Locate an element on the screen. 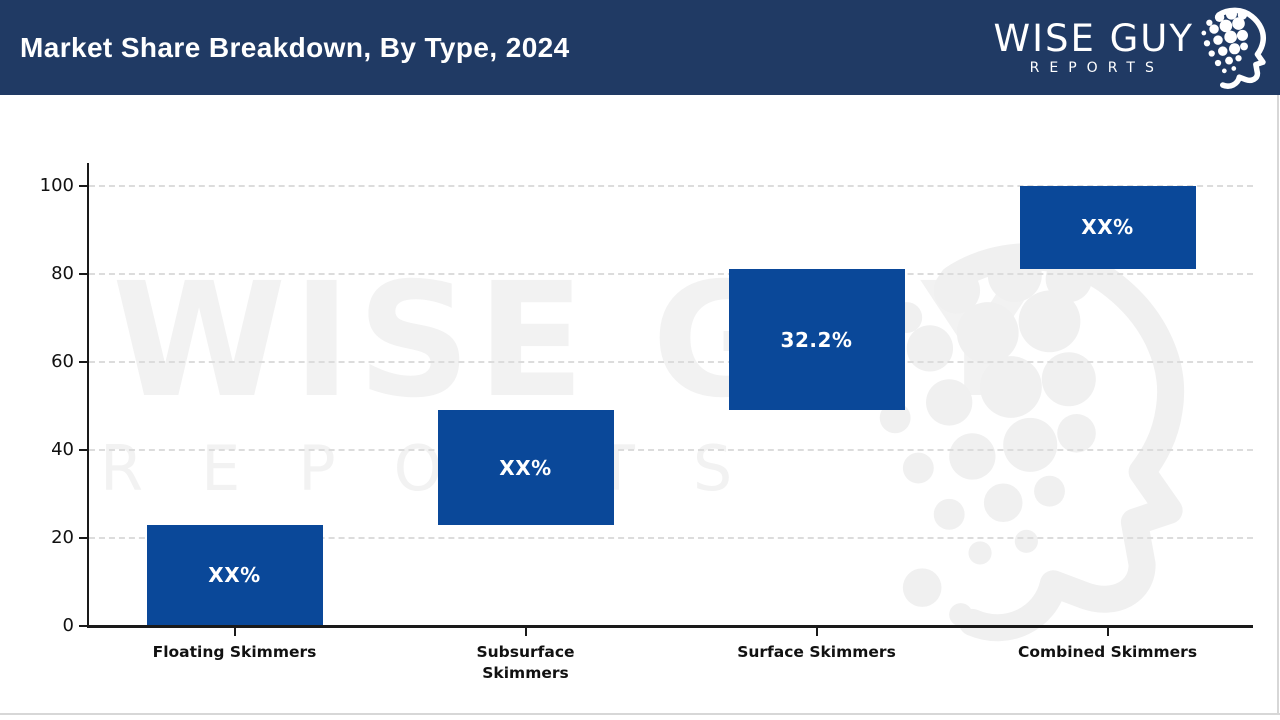  y-axis-tick-label: 20 is located at coordinates (62, 537).